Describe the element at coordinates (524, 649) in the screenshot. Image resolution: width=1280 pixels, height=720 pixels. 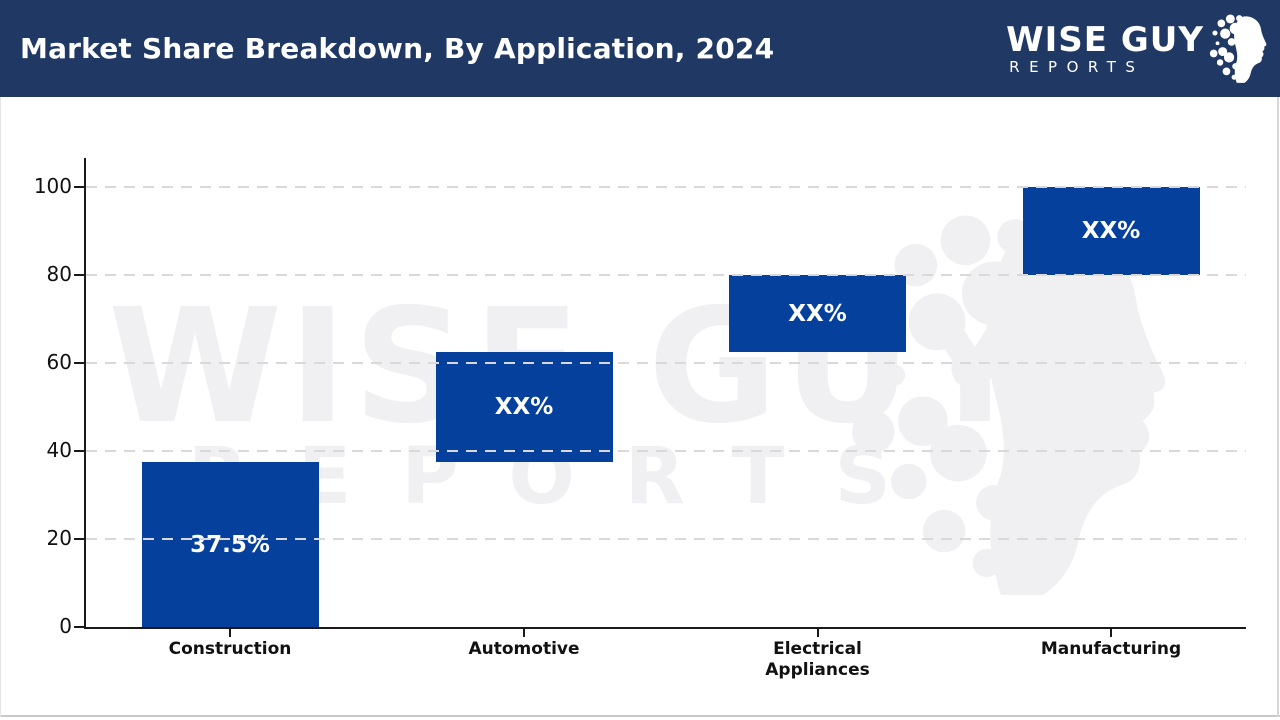
I see `x-category-label: Automotive` at that location.